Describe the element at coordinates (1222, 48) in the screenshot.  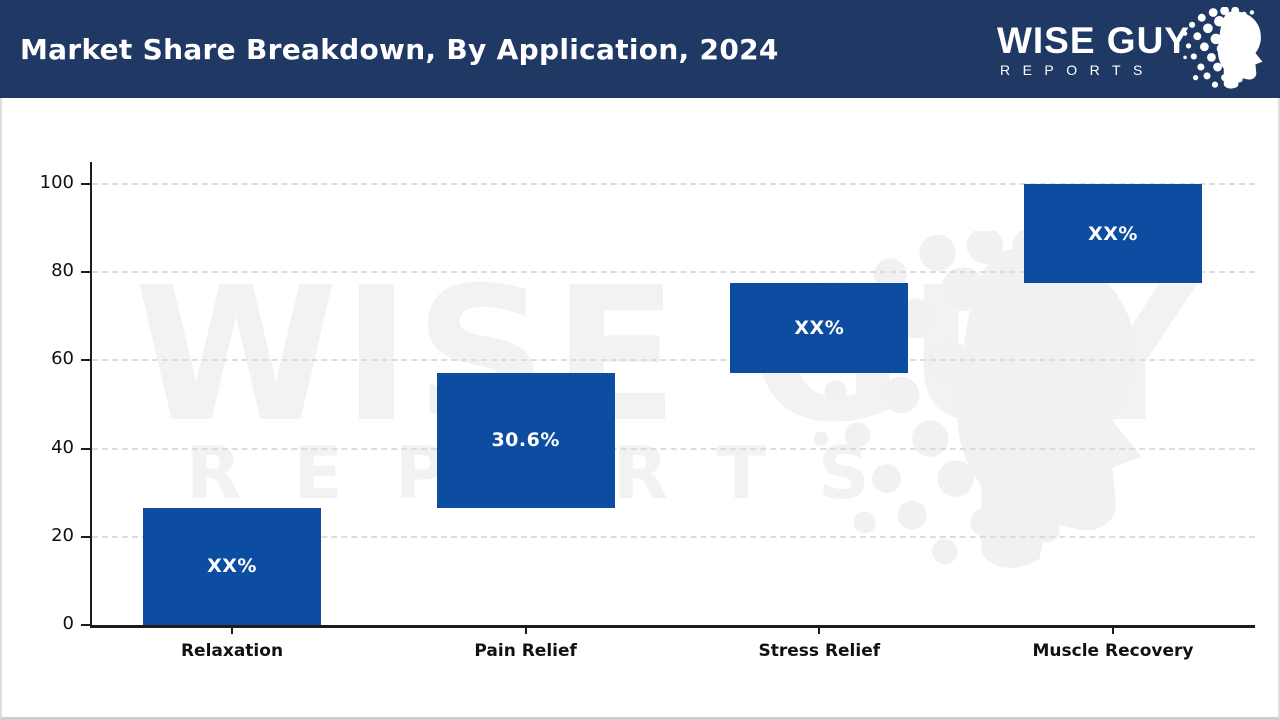
I see `logo-face-icon` at that location.